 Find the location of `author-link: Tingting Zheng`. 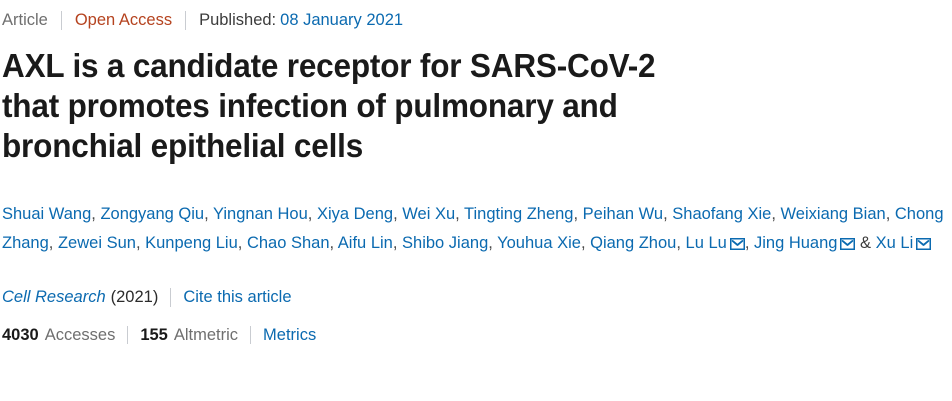

author-link: Tingting Zheng is located at coordinates (519, 214).